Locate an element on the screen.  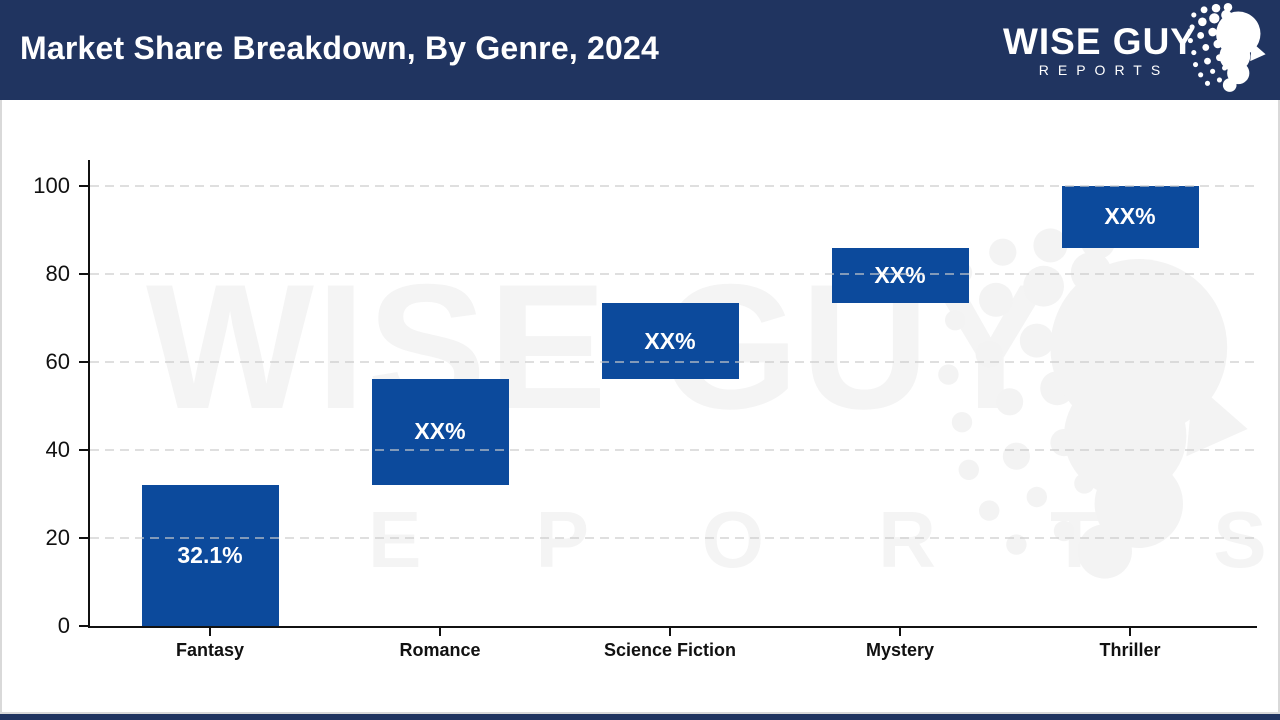
wise-guy-reports-logo: WISE GUY REPORTS is located at coordinates (1138, 50).